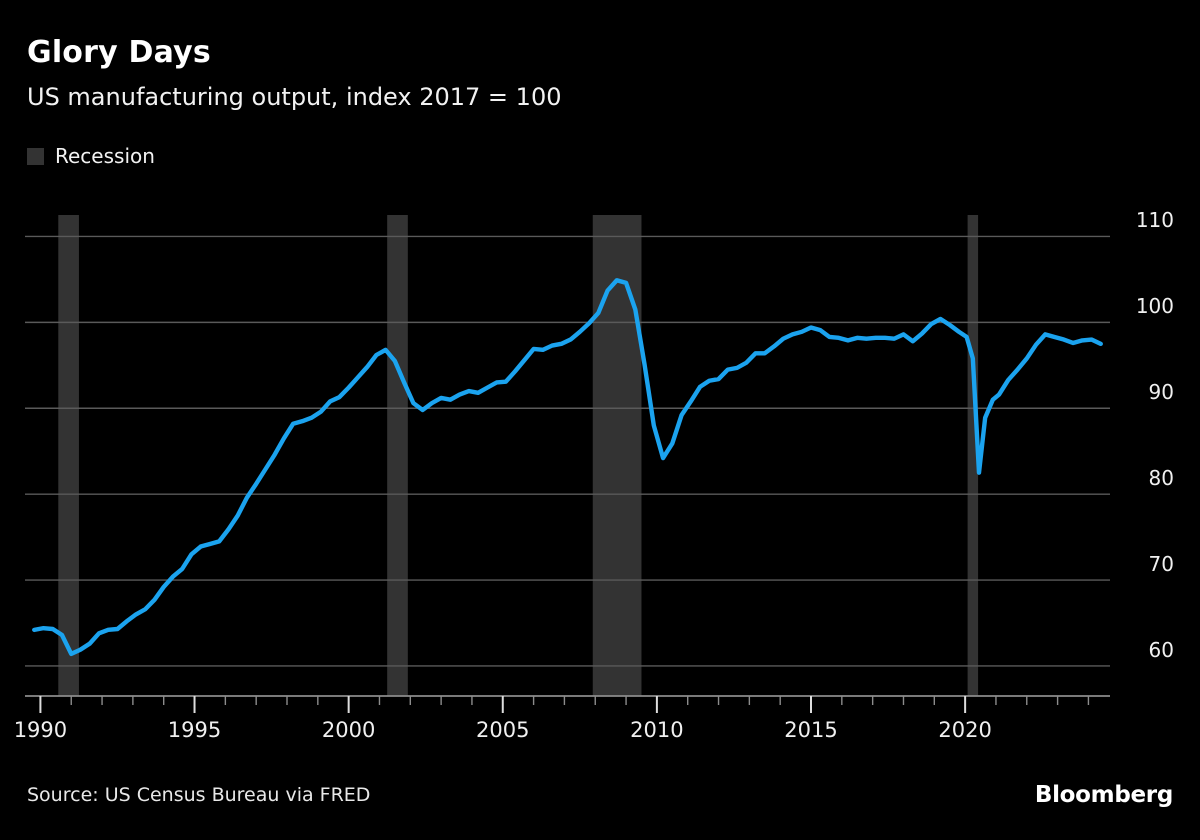 This screenshot has width=1200, height=840. What do you see at coordinates (1103, 795) in the screenshot?
I see `bloomberg-logo: Bloomberg` at bounding box center [1103, 795].